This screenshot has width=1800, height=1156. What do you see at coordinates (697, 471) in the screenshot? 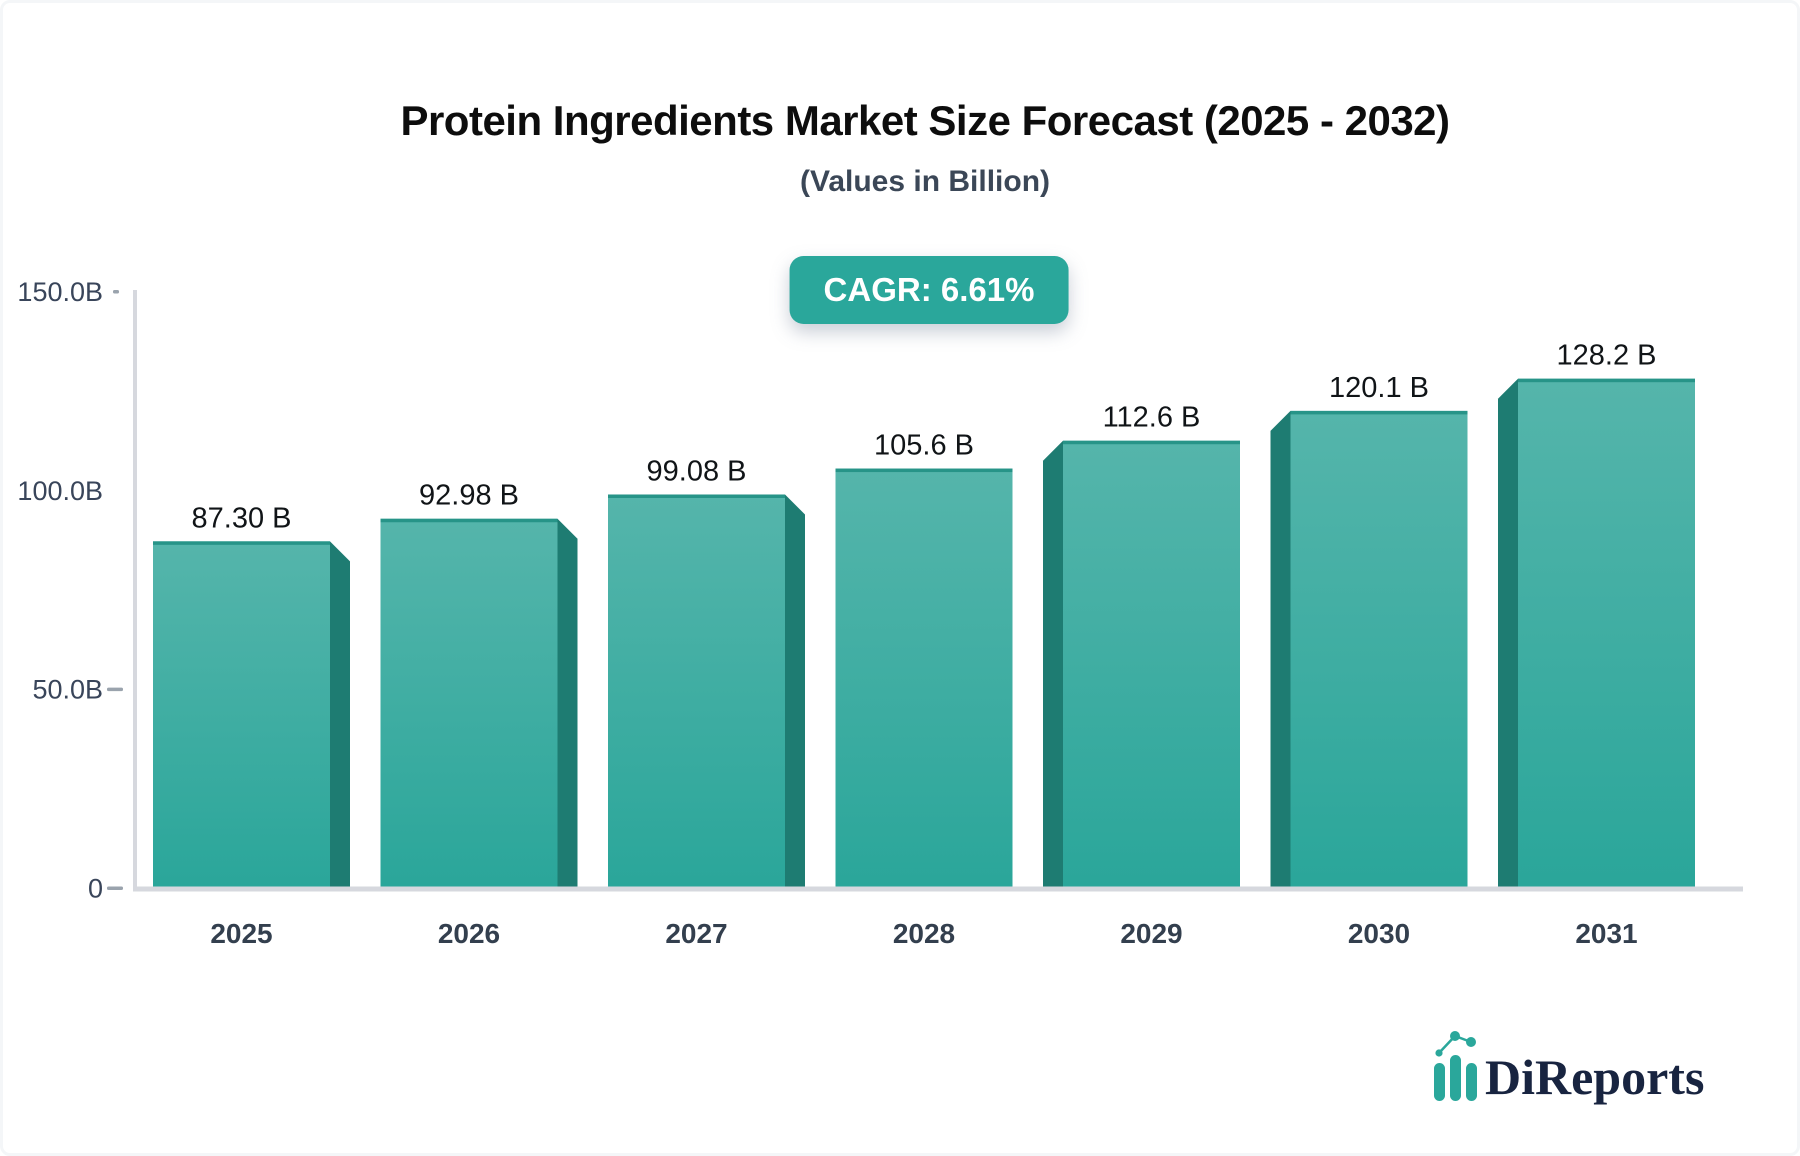
I see `bar-value-label: 99.08 B` at bounding box center [697, 471].